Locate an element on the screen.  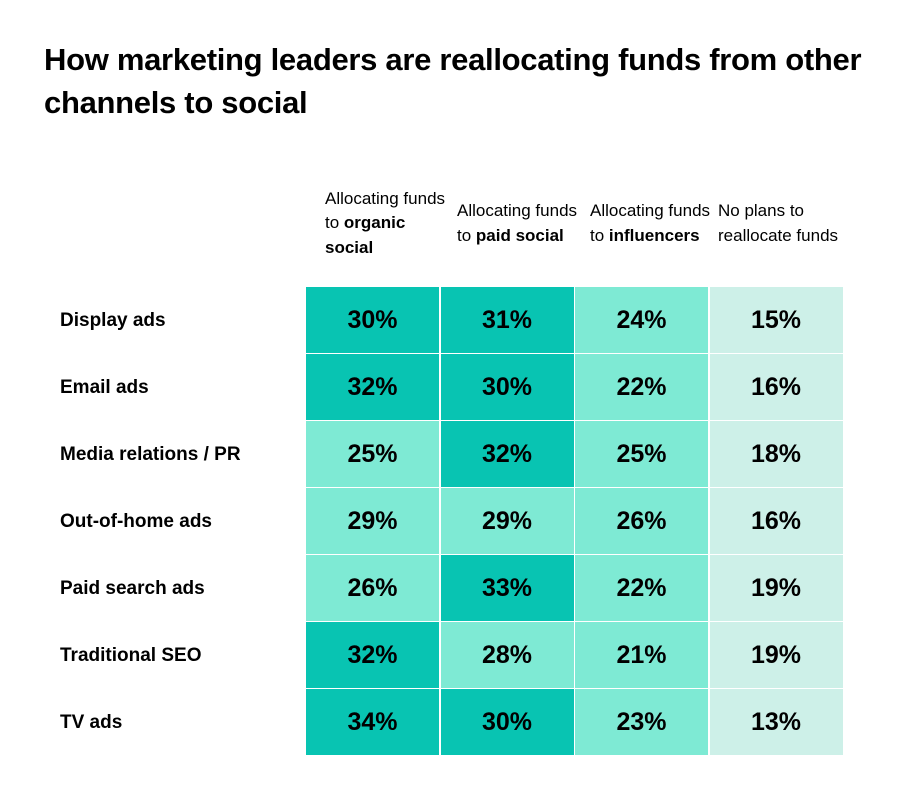
column-header-bold: influencers is located at coordinates (654, 235).